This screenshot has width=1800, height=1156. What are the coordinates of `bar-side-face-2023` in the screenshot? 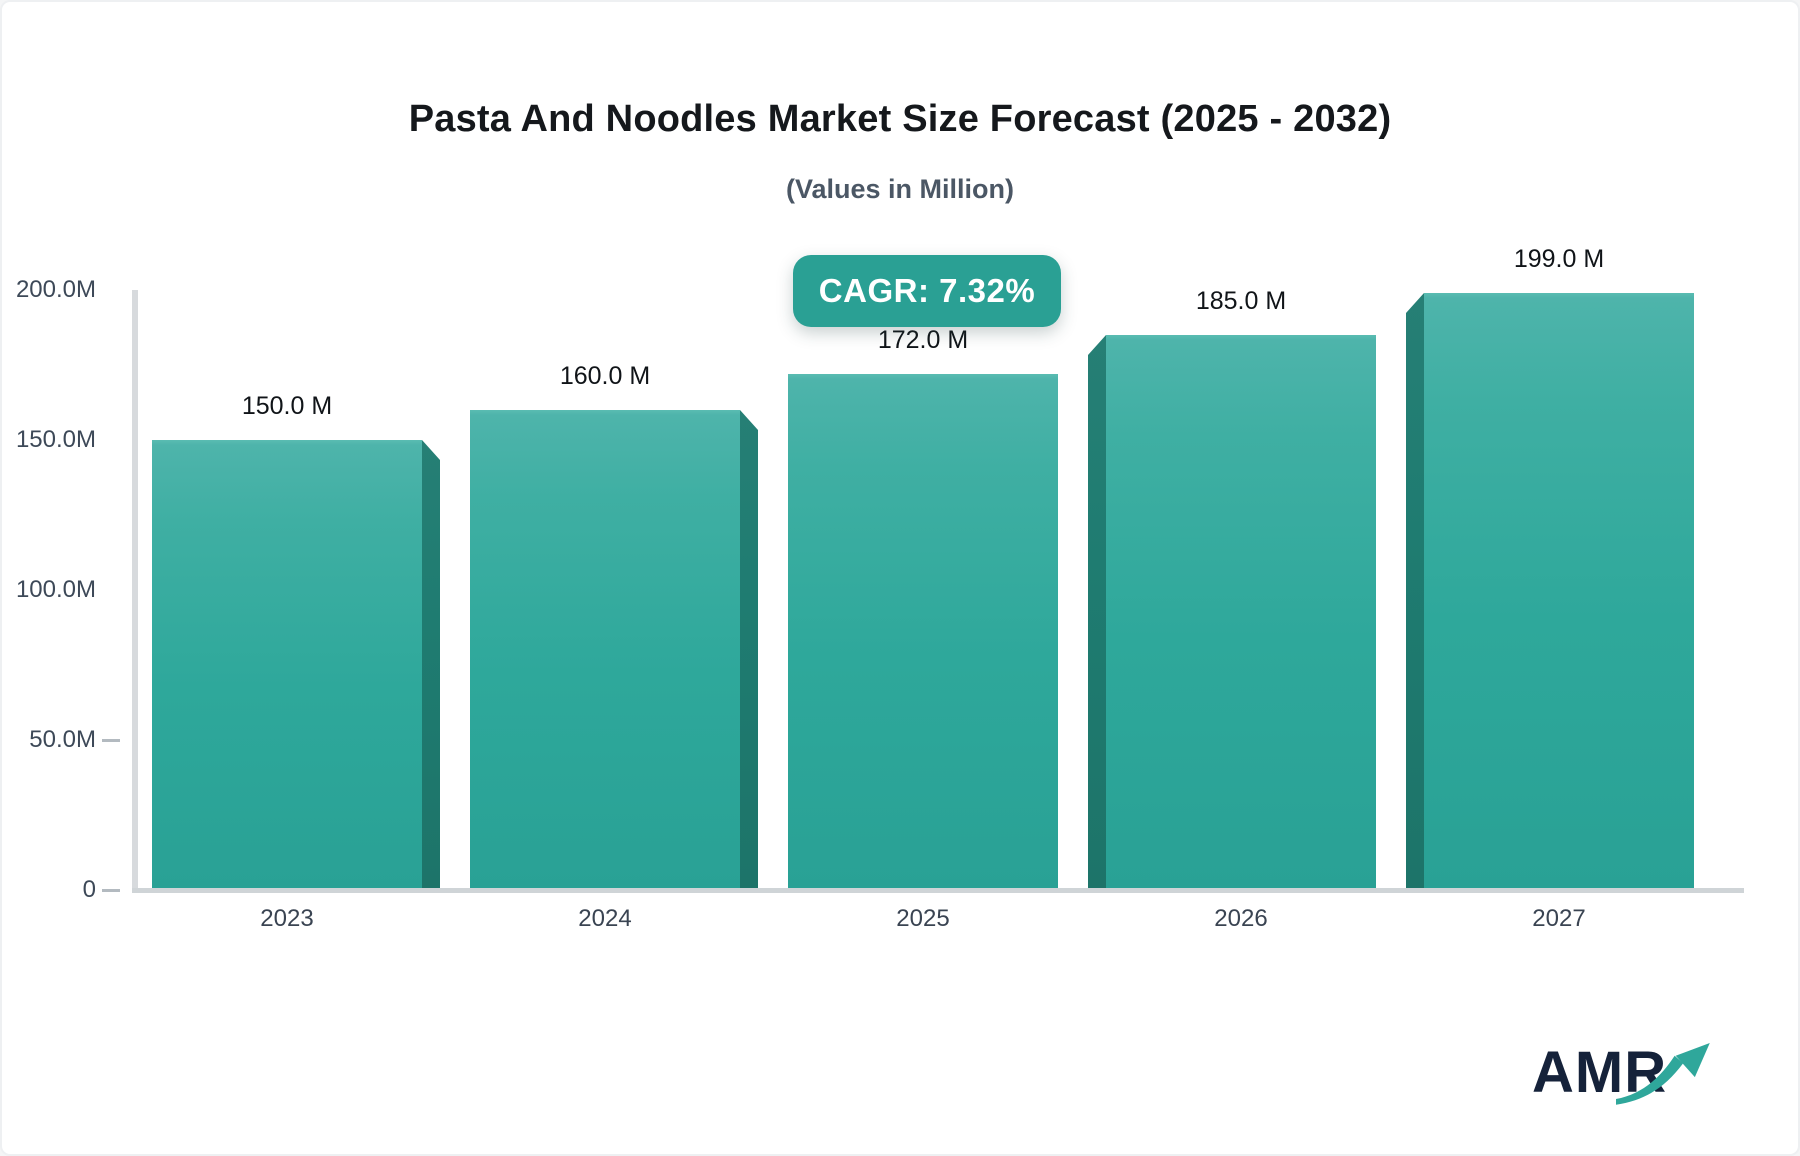 It's located at (431, 665).